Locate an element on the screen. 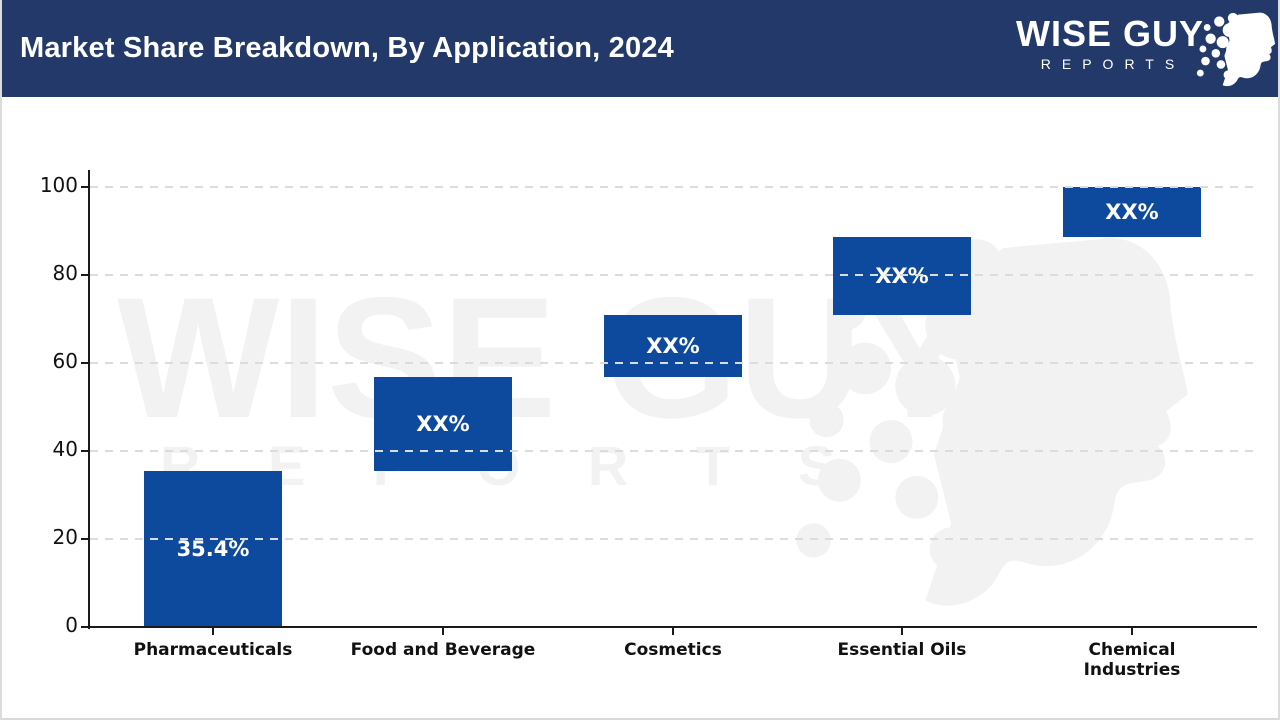  x-axis-label: Essential Oils is located at coordinates (902, 650).